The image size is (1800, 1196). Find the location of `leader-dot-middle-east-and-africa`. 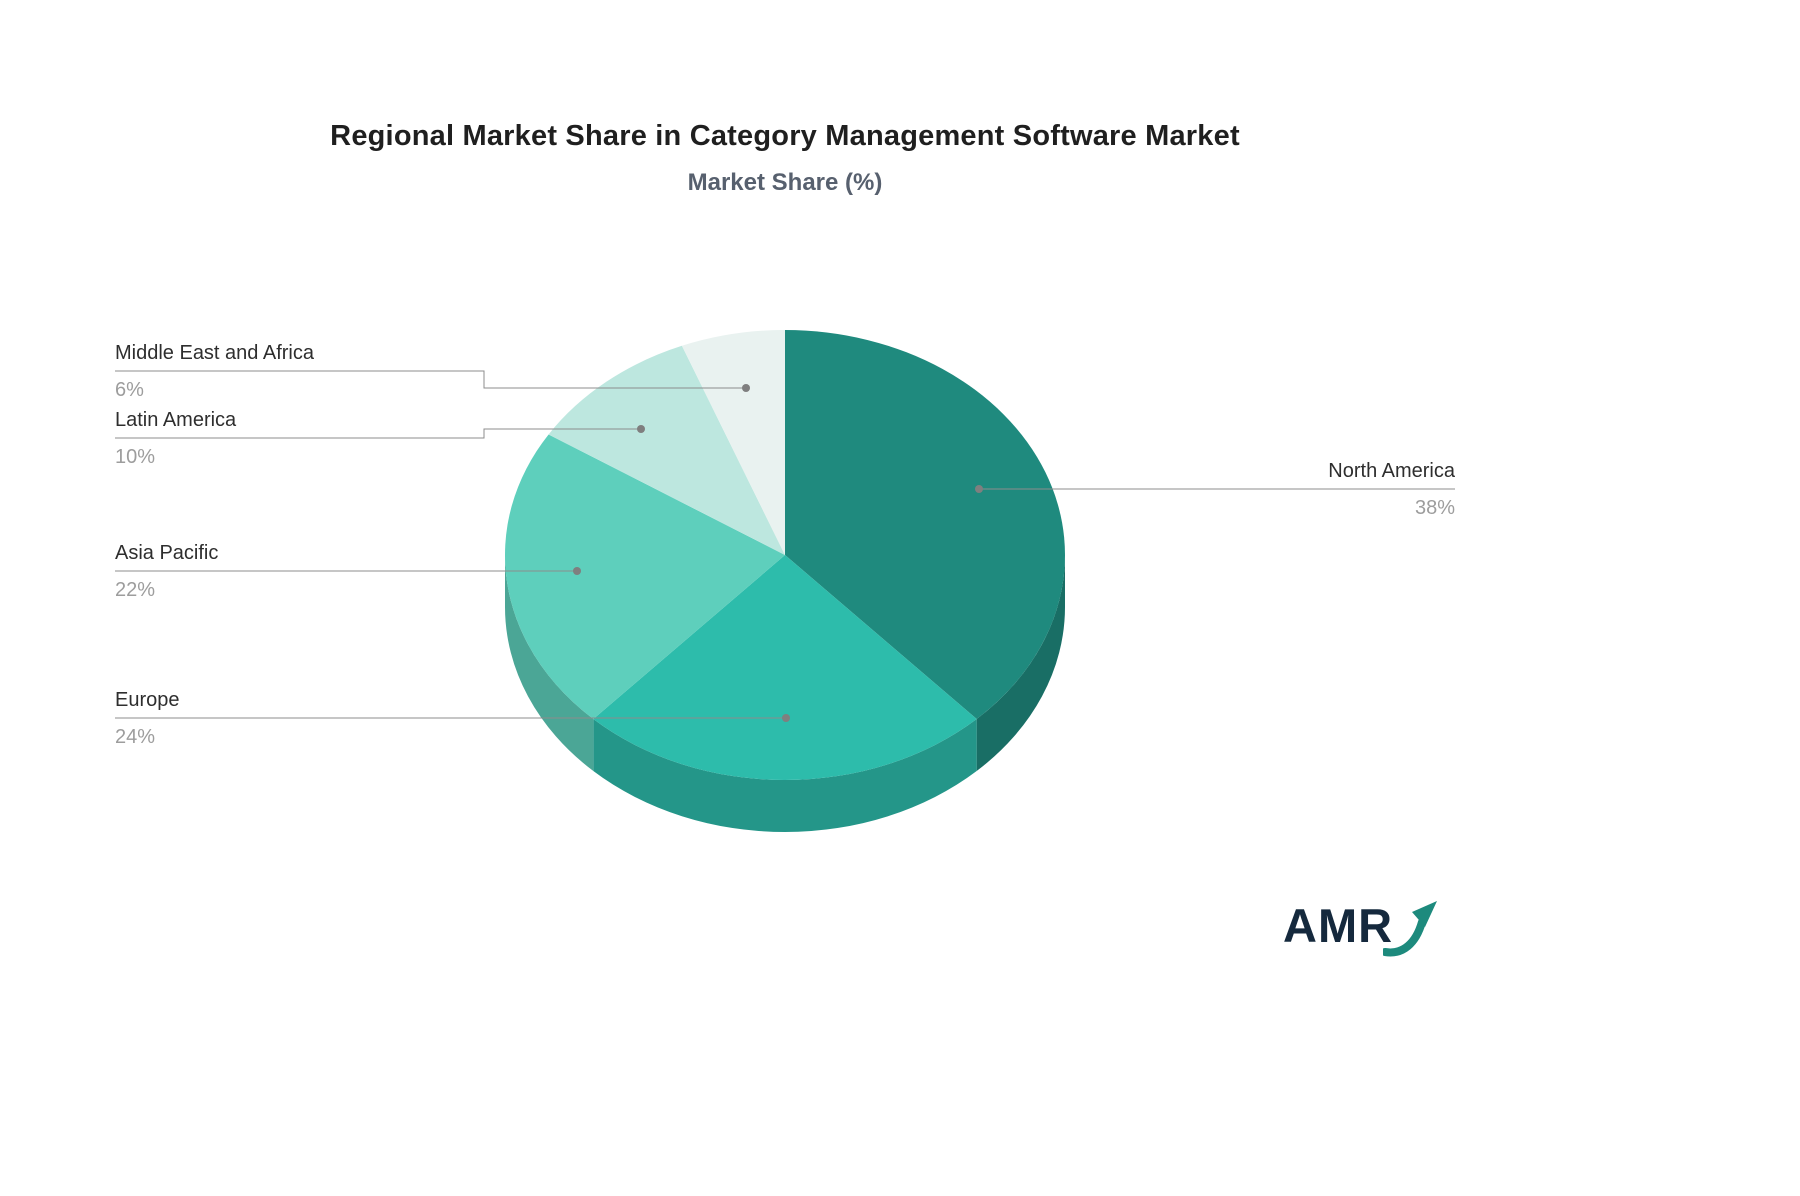

leader-dot-middle-east-and-africa is located at coordinates (746, 388).